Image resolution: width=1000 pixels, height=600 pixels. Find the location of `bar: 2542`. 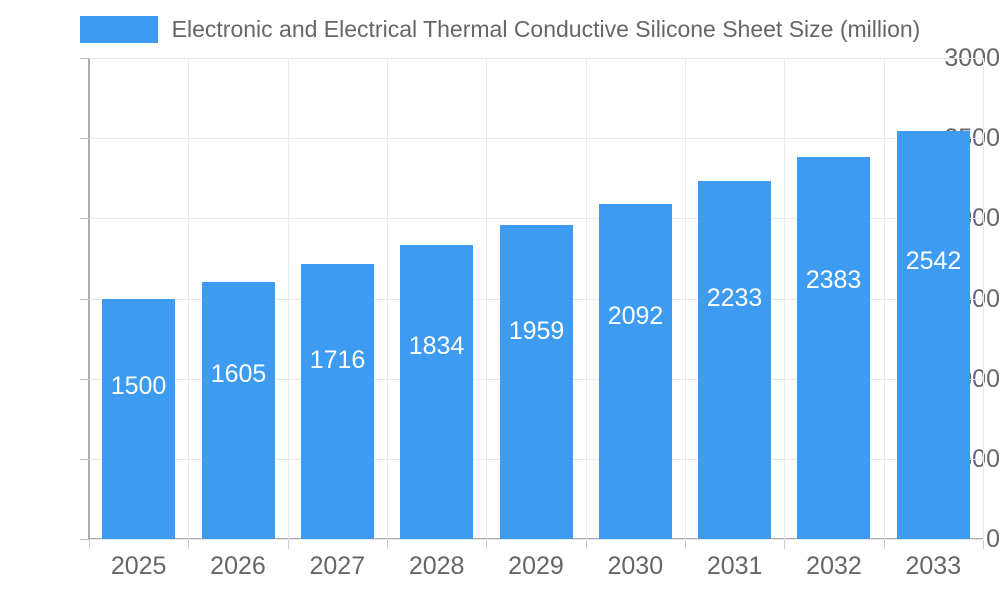

bar: 2542 is located at coordinates (933, 335).